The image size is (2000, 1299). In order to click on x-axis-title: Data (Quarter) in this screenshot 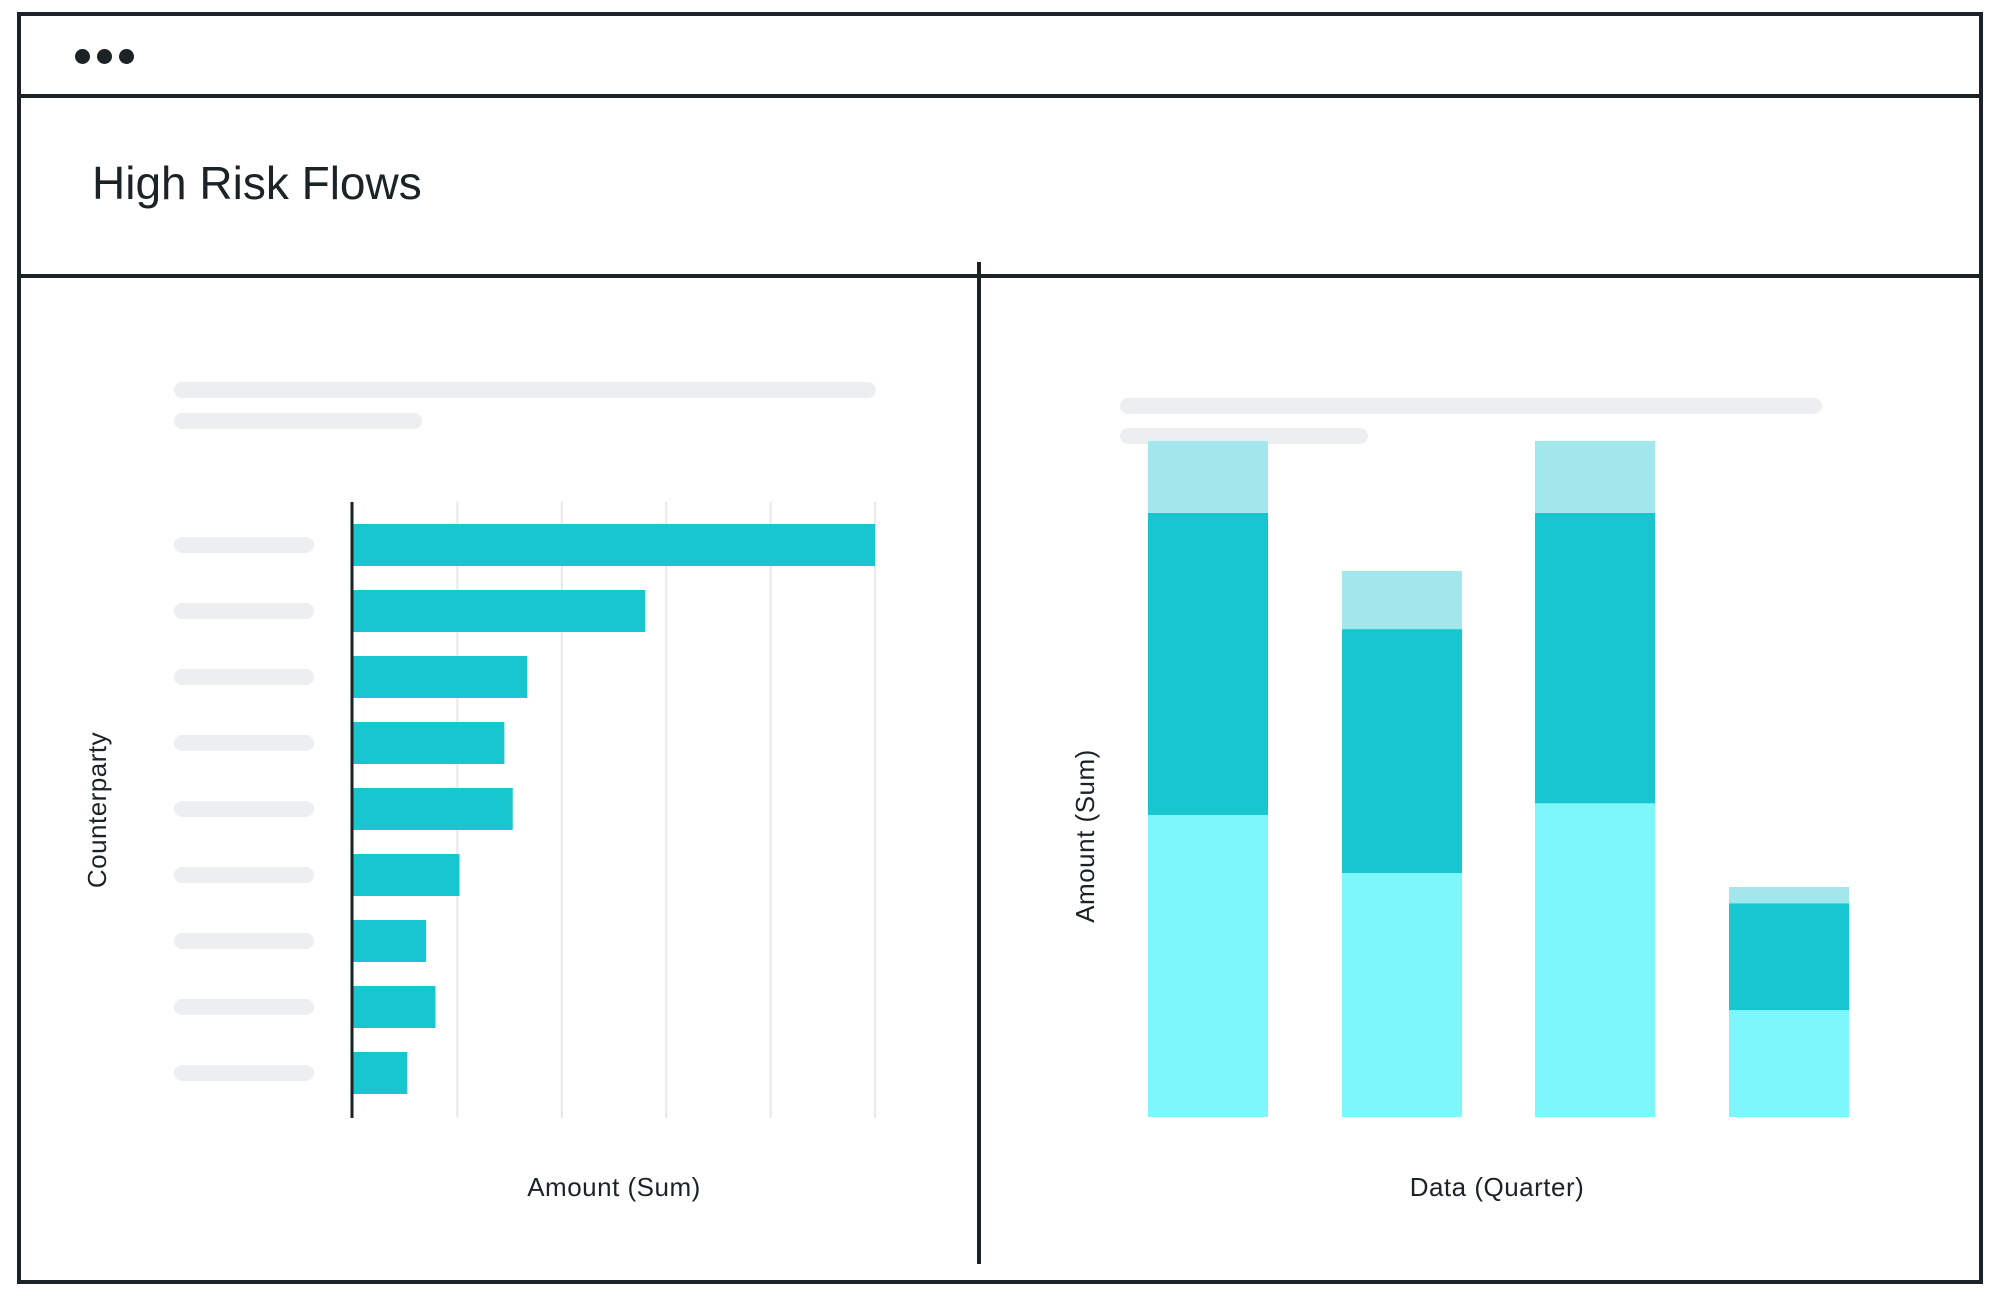, I will do `click(1497, 1187)`.